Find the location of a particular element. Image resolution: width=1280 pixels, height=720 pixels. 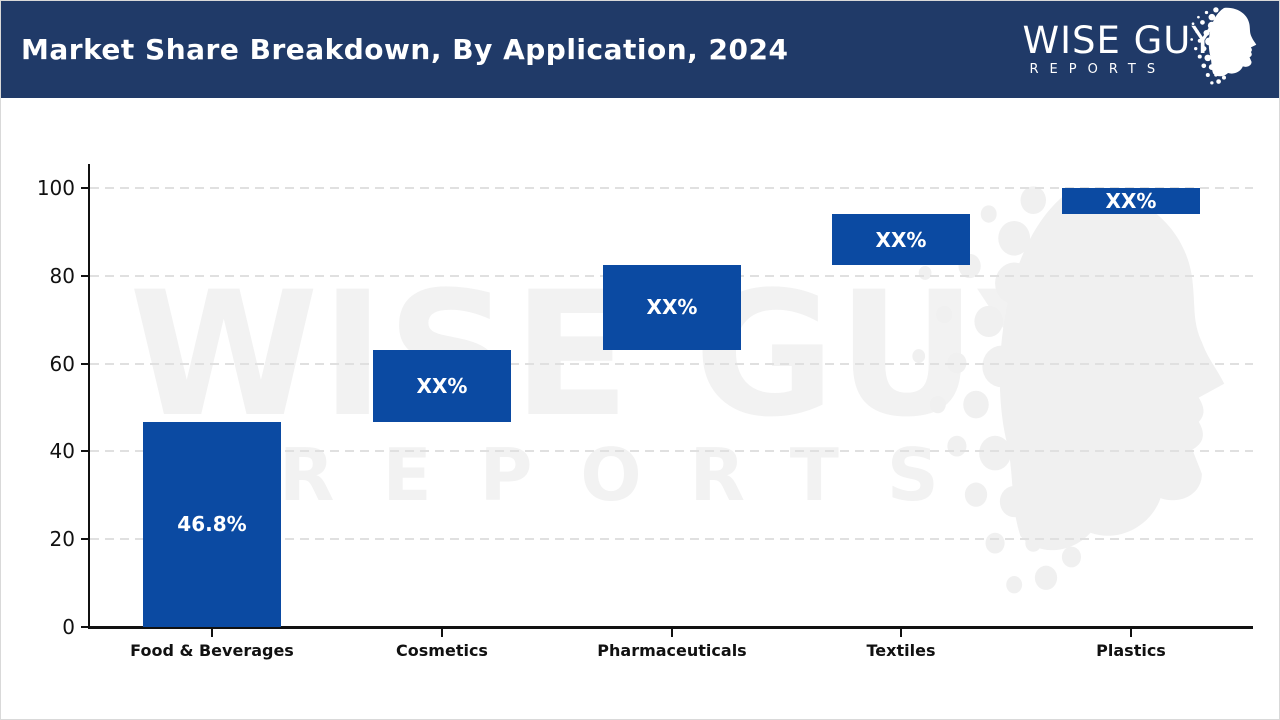

bar-food-beverages-text: 46.8% is located at coordinates (212, 524).